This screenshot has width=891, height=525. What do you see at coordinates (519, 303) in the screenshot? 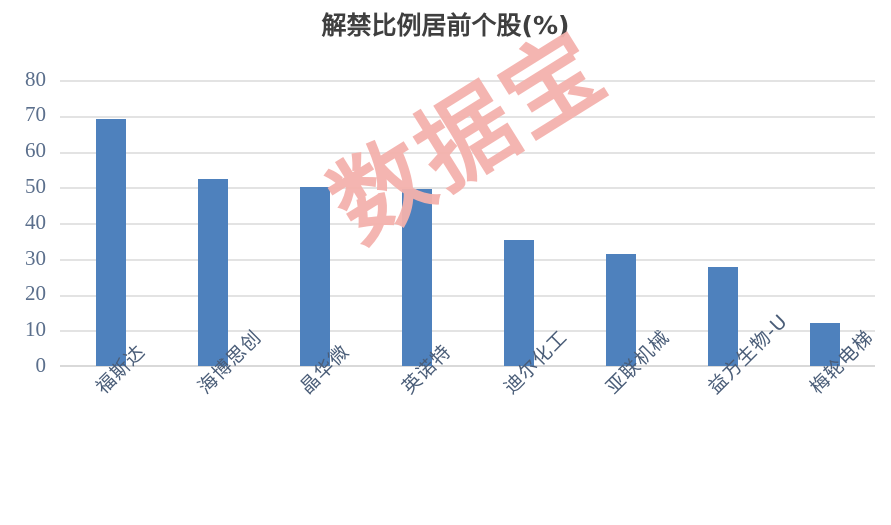
I see `bar-迪尔化工` at bounding box center [519, 303].